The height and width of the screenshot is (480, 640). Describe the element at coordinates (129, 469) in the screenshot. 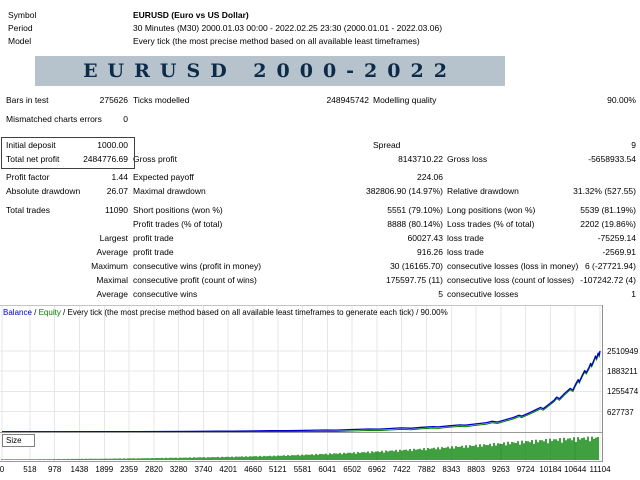

I see `x-axis-label: 2359` at that location.